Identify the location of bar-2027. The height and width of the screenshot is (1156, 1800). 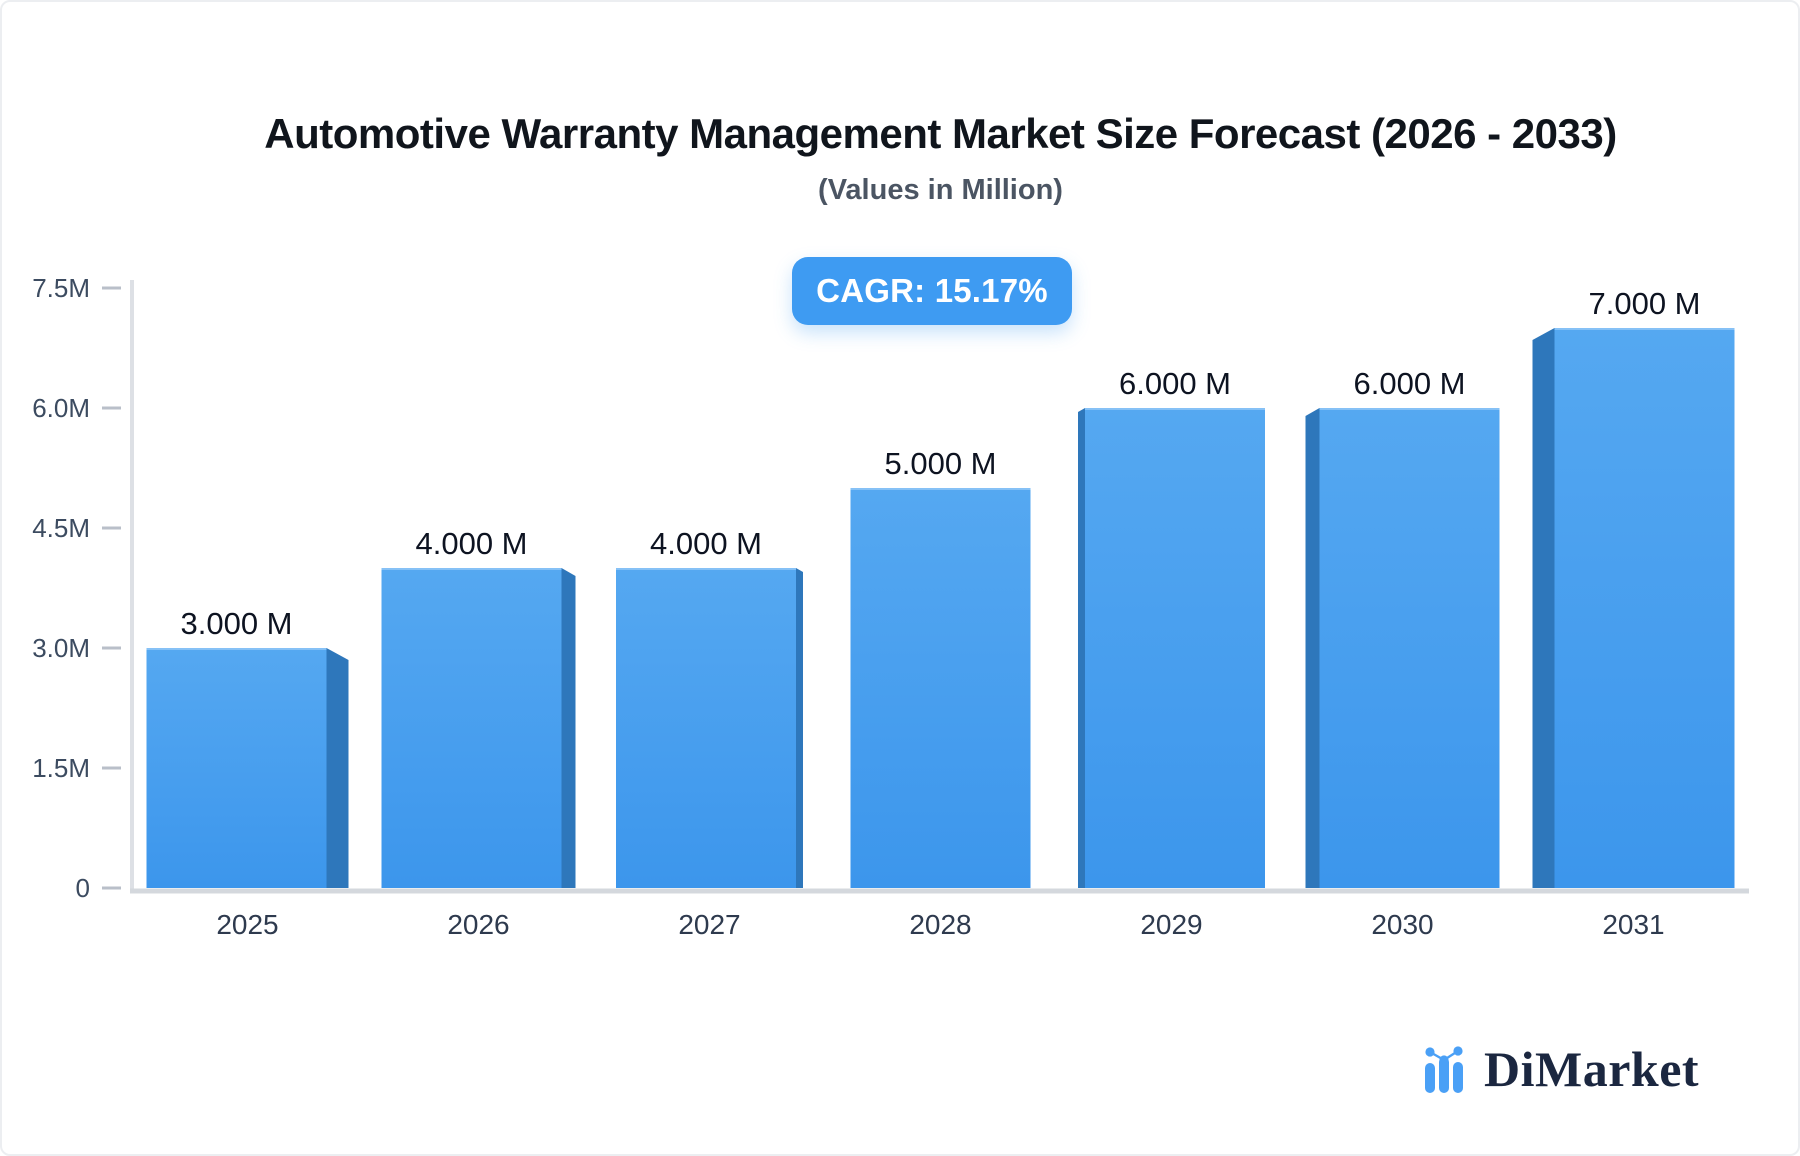
(709, 728).